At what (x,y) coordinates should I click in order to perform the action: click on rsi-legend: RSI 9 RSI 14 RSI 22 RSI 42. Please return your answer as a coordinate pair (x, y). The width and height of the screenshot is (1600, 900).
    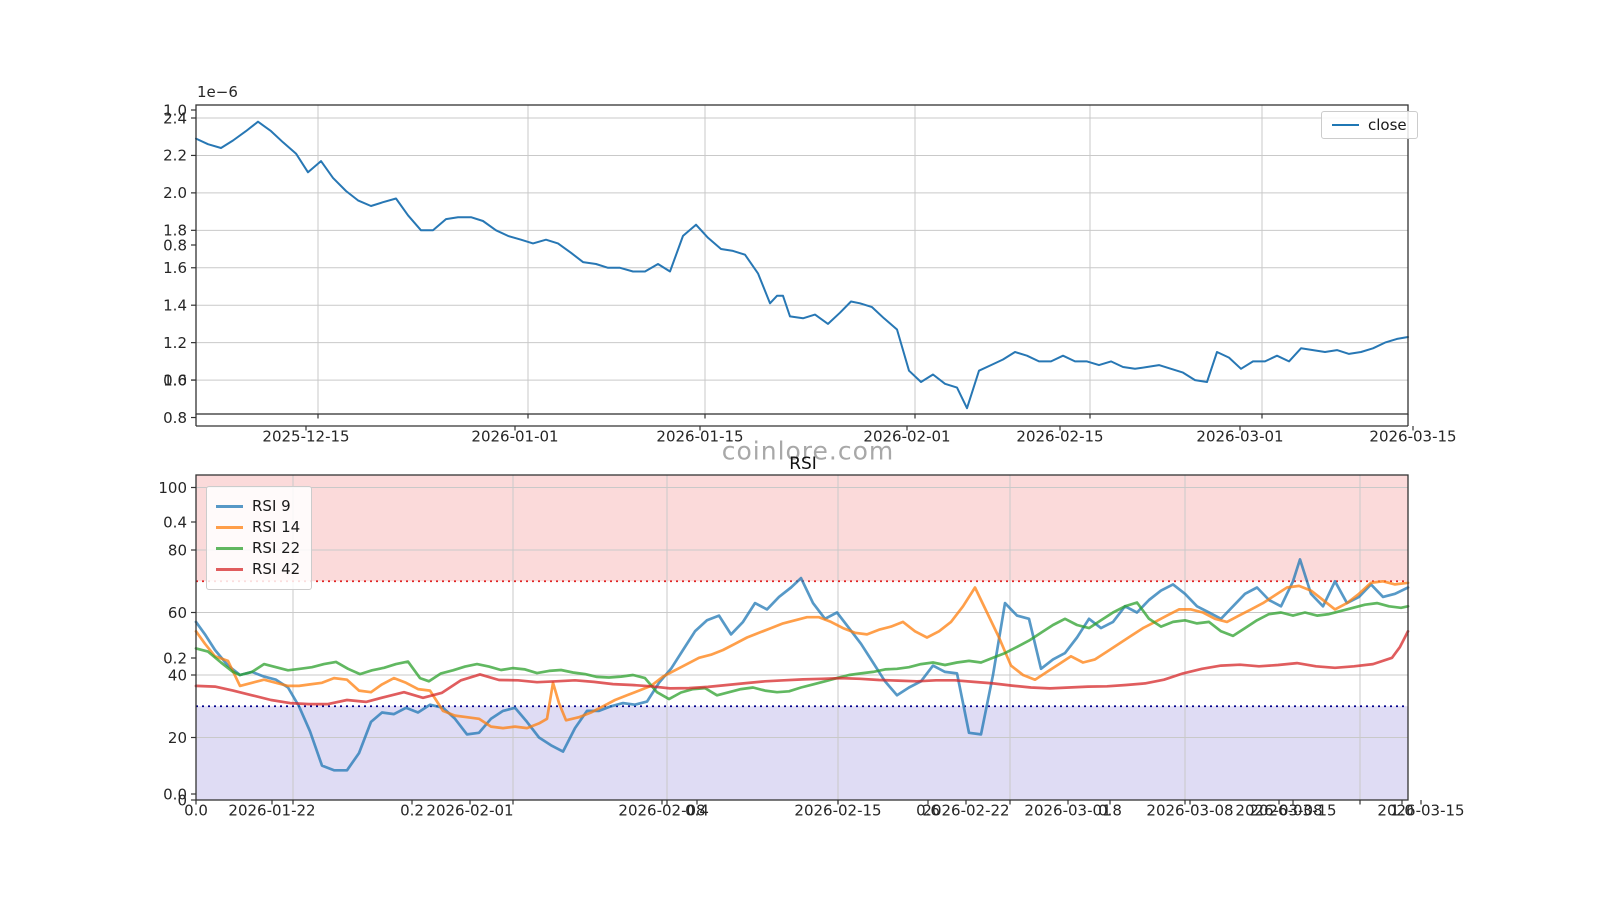
    Looking at the image, I should click on (259, 538).